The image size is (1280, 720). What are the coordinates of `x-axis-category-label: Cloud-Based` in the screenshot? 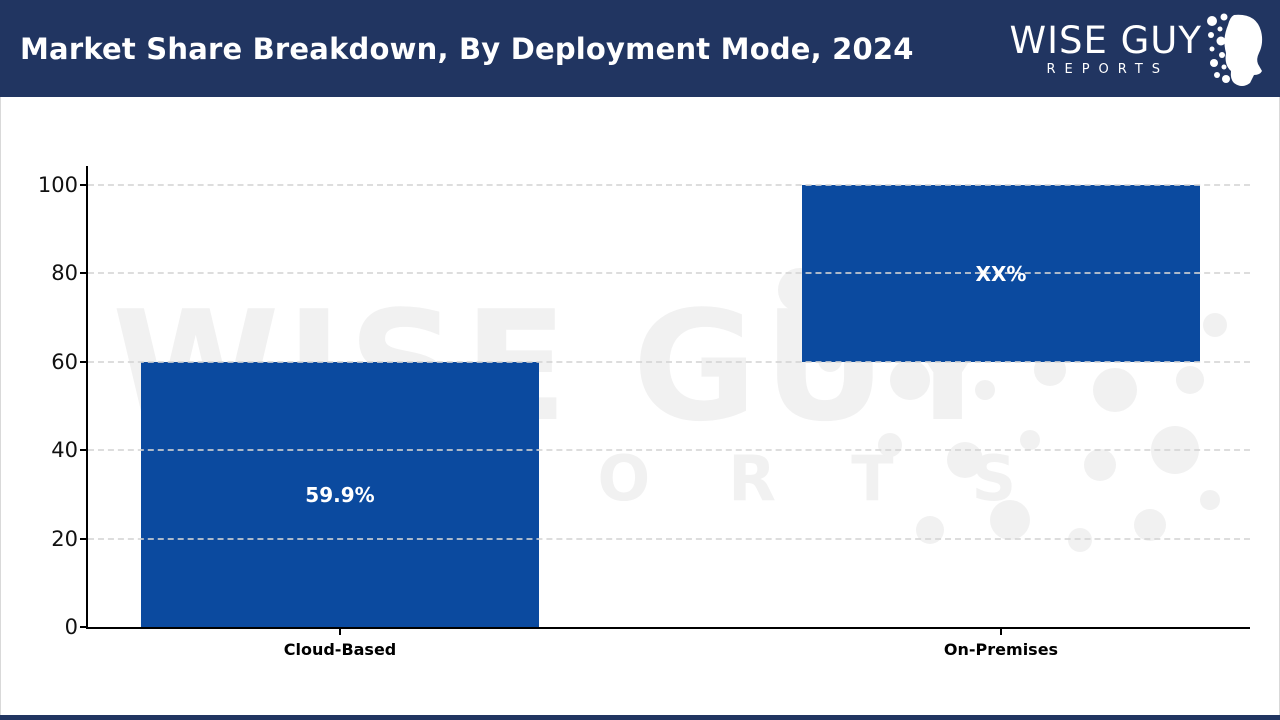 It's located at (340, 649).